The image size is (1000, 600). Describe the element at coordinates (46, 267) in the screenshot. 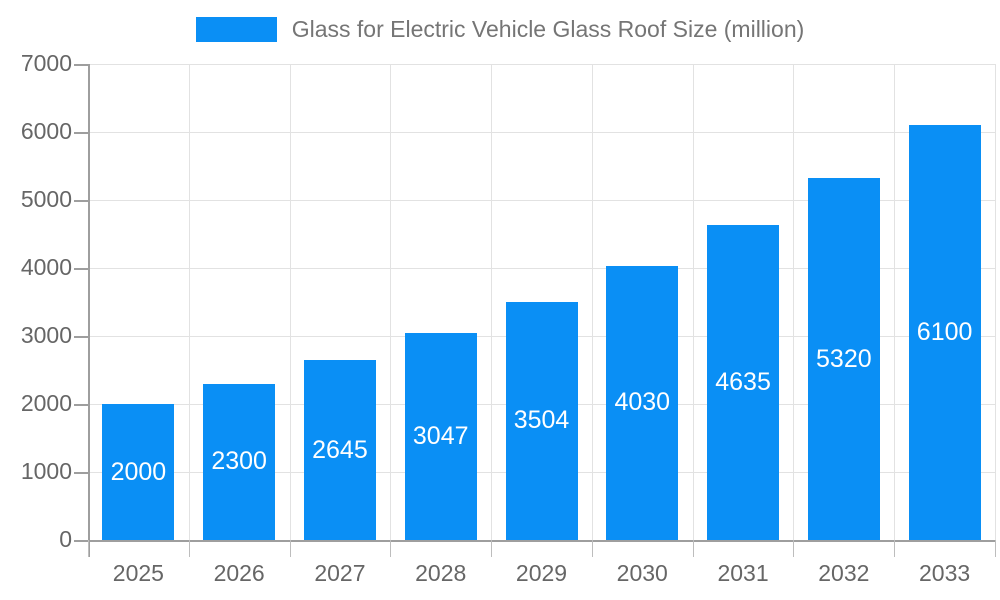

I see `y-tick-label: 4000` at that location.